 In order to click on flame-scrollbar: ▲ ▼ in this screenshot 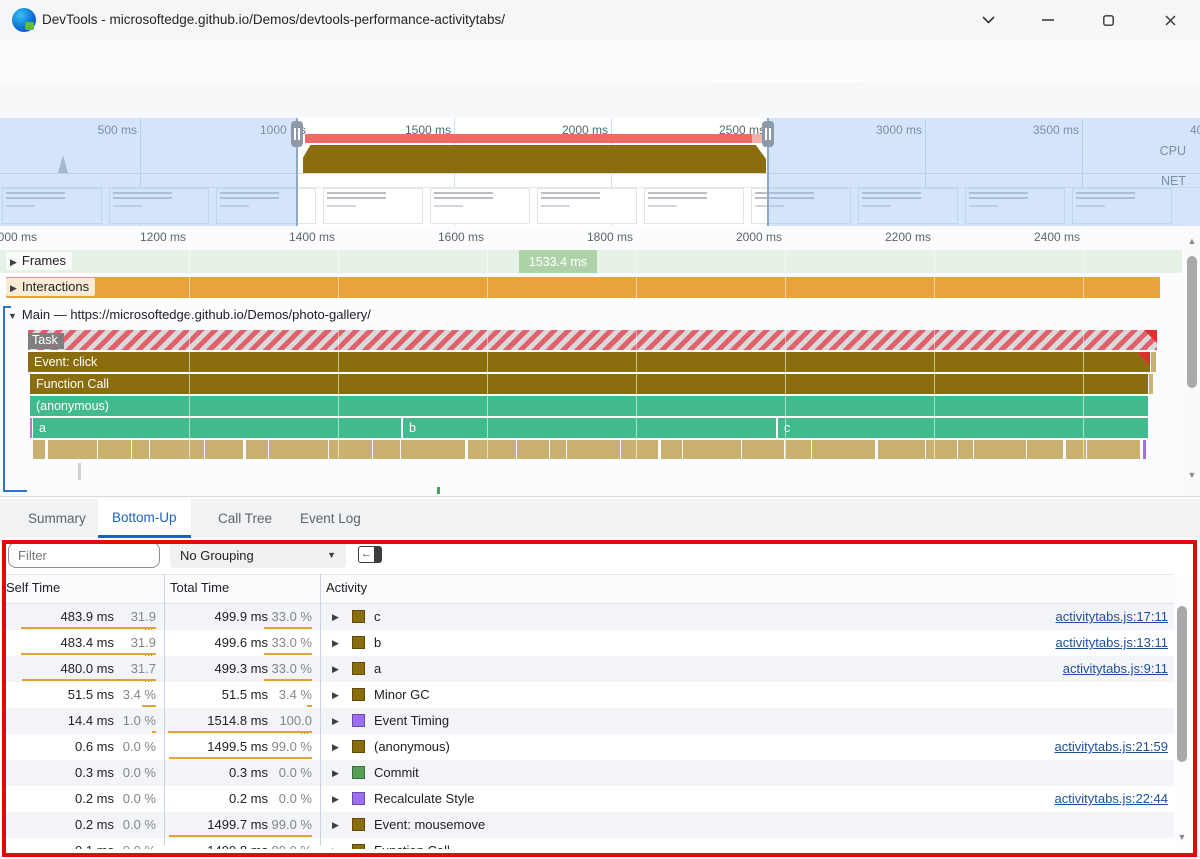, I will do `click(1192, 362)`.